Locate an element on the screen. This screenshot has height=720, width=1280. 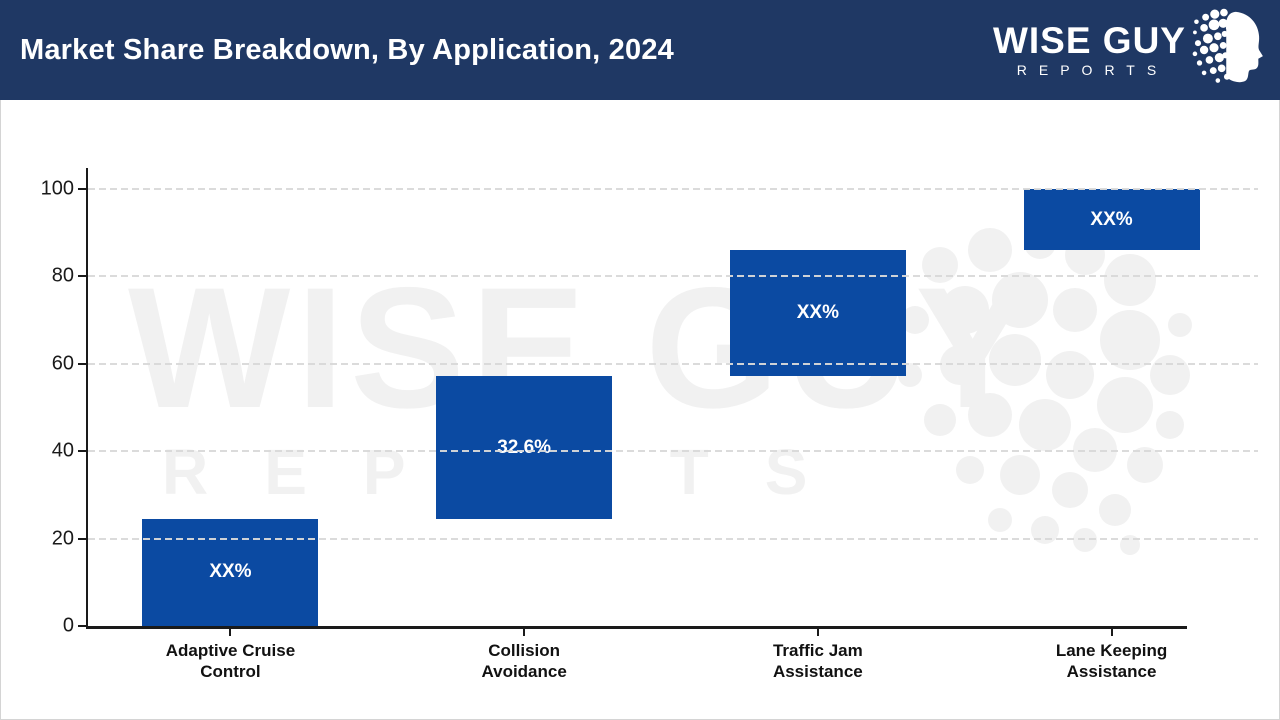
bar-segment: 32.6% is located at coordinates (524, 447).